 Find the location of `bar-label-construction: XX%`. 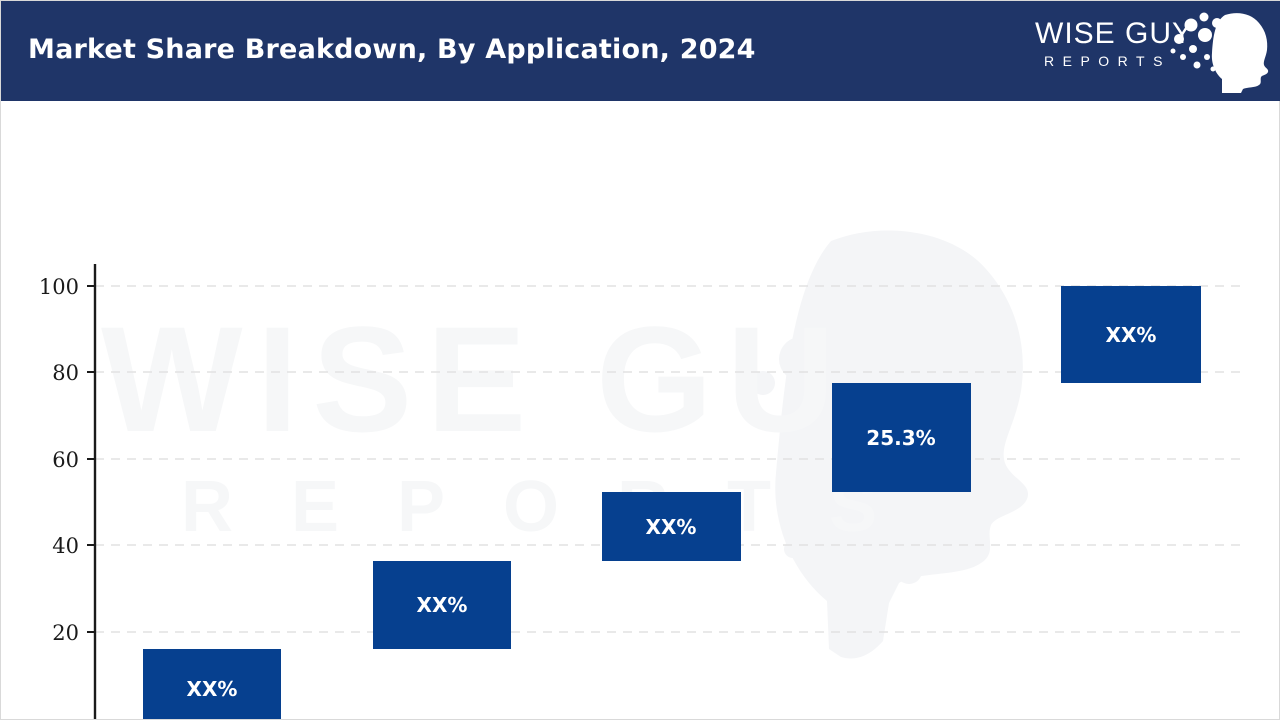

bar-label-construction: XX% is located at coordinates (1131, 335).